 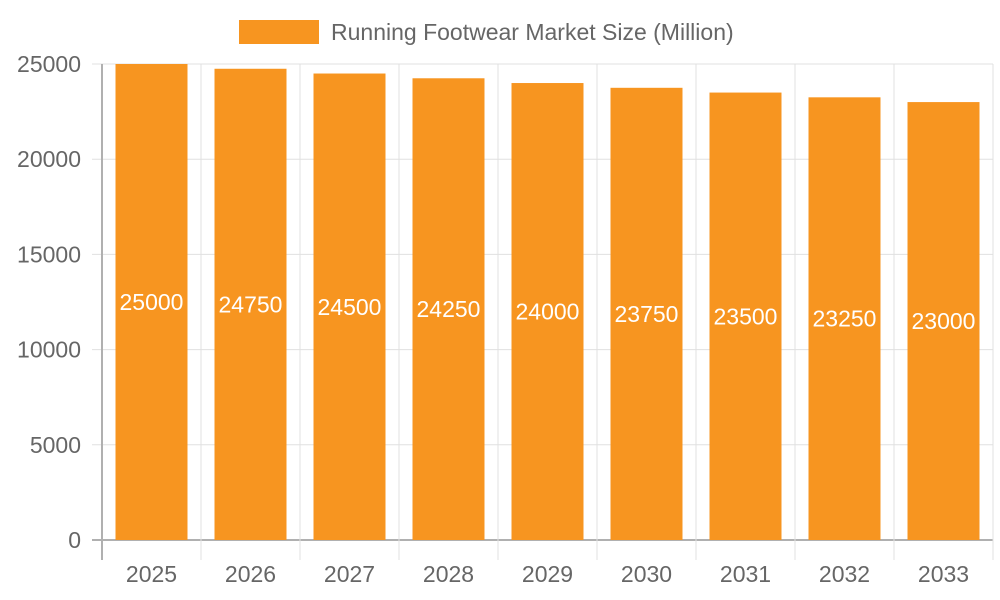 What do you see at coordinates (151, 574) in the screenshot?
I see `x-tick-label: 2025` at bounding box center [151, 574].